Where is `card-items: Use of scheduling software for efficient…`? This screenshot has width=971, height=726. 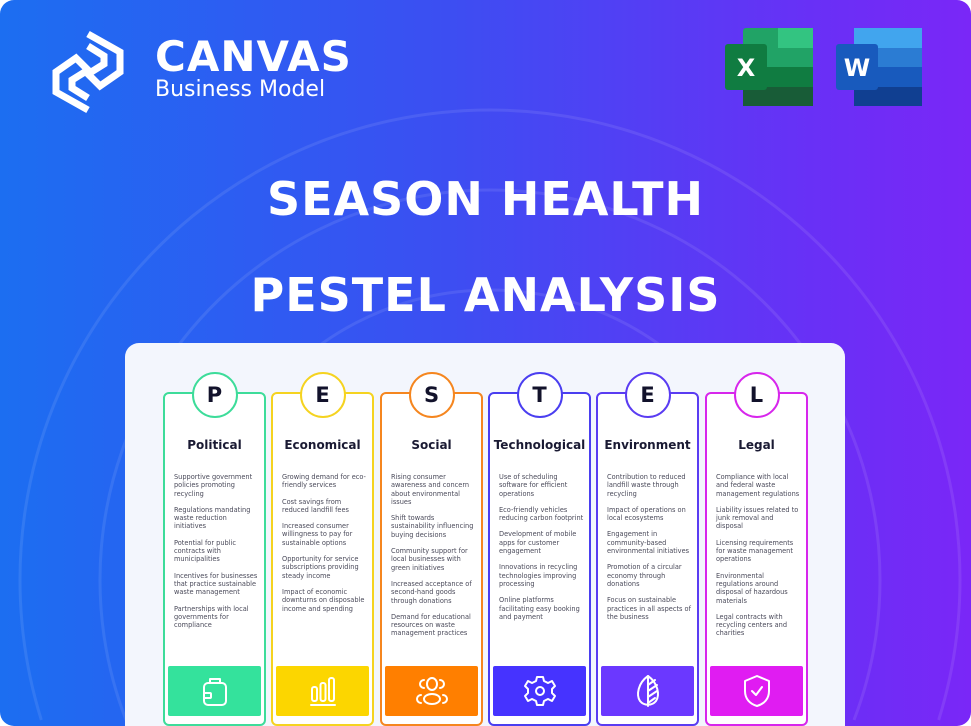 card-items: Use of scheduling software for efficient… is located at coordinates (542, 551).